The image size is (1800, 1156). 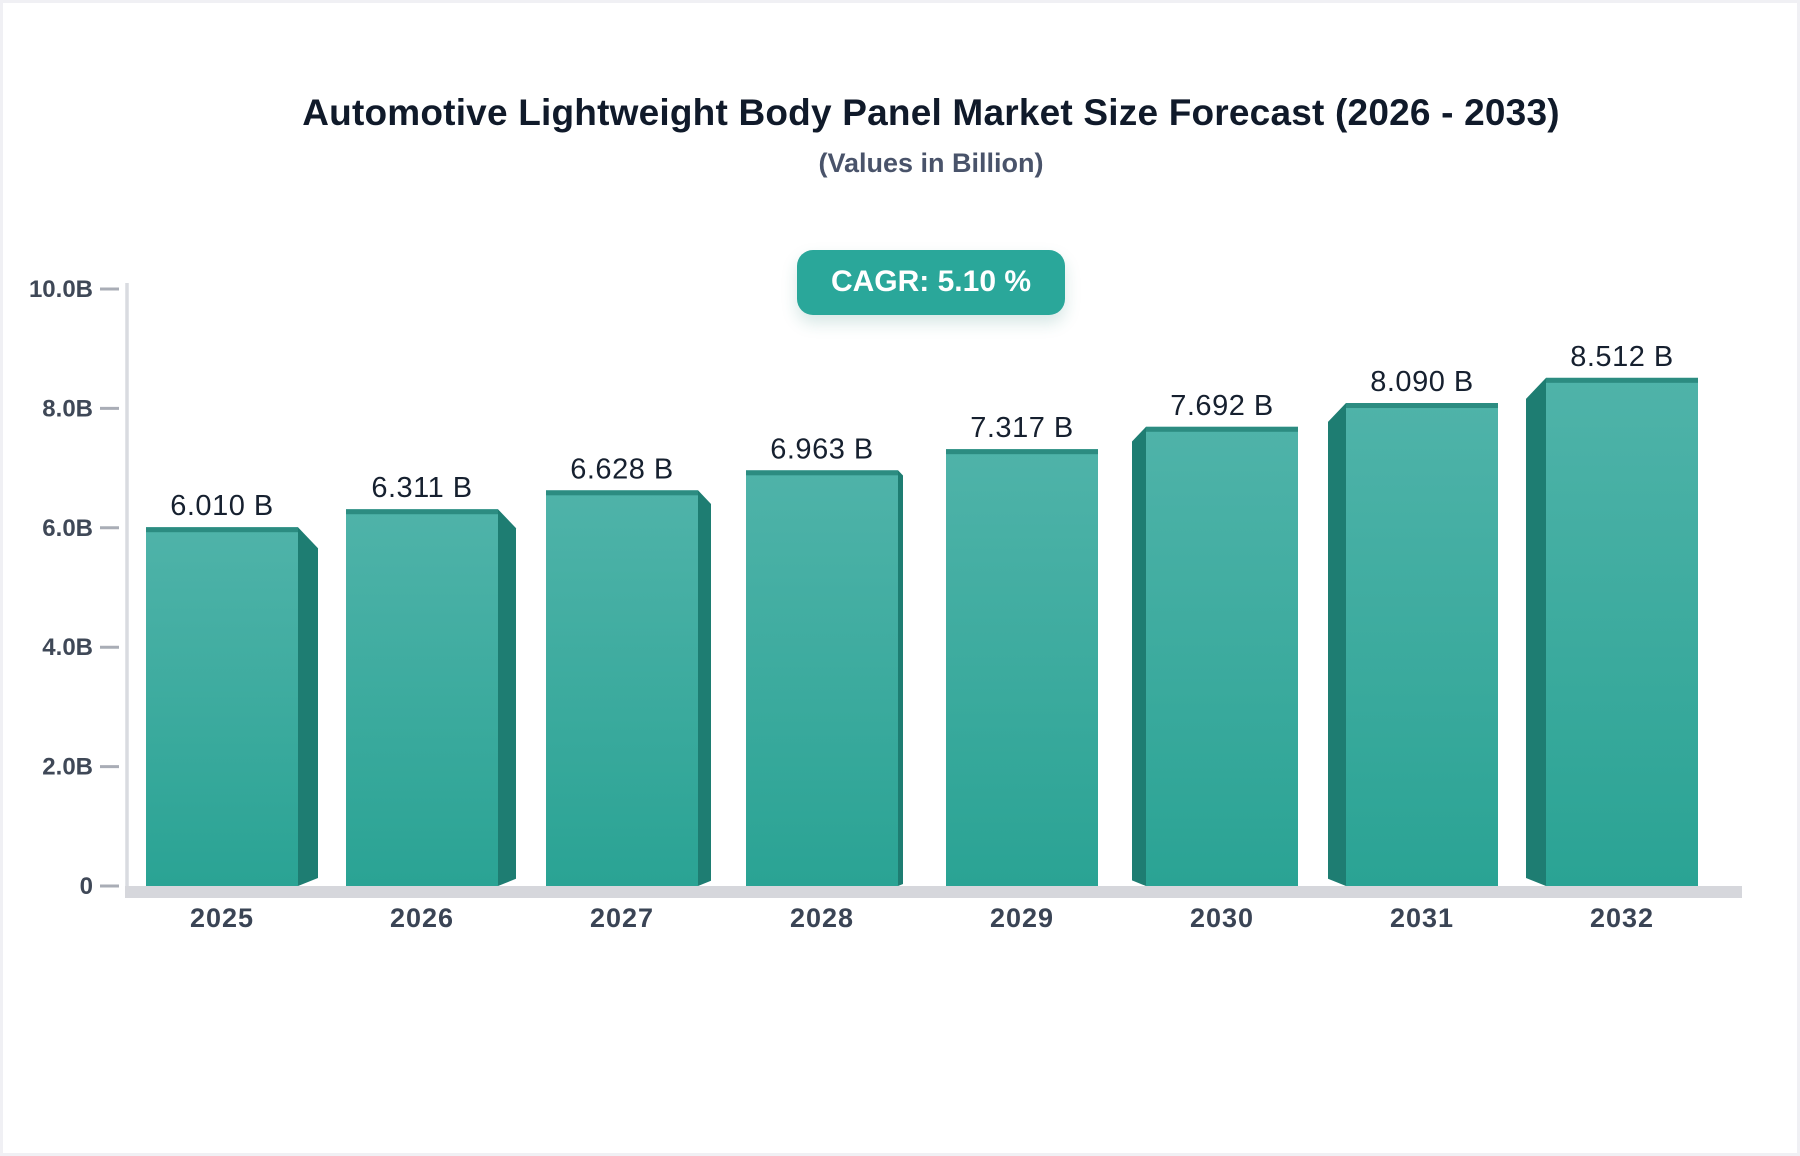 I want to click on y-axis-tick-label: 2.0B, so click(x=67, y=767).